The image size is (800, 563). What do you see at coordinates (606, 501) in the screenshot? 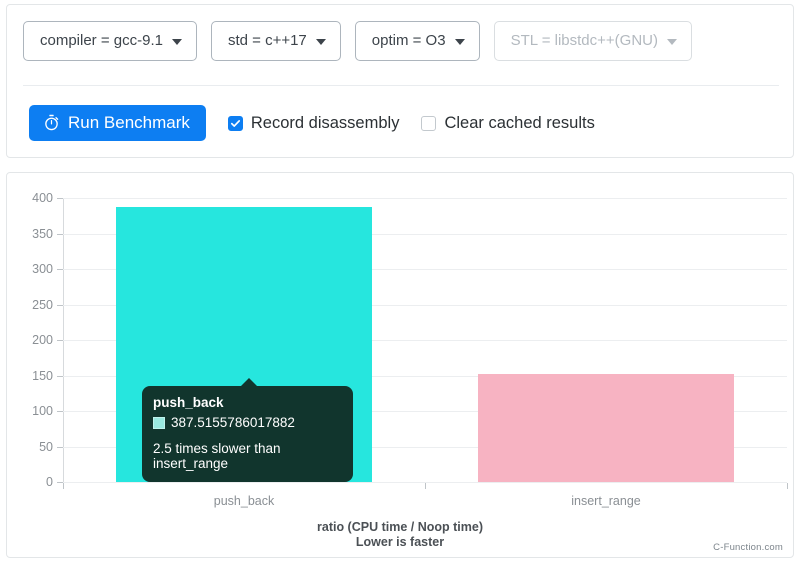
I see `x-tick-label: insert_range` at bounding box center [606, 501].